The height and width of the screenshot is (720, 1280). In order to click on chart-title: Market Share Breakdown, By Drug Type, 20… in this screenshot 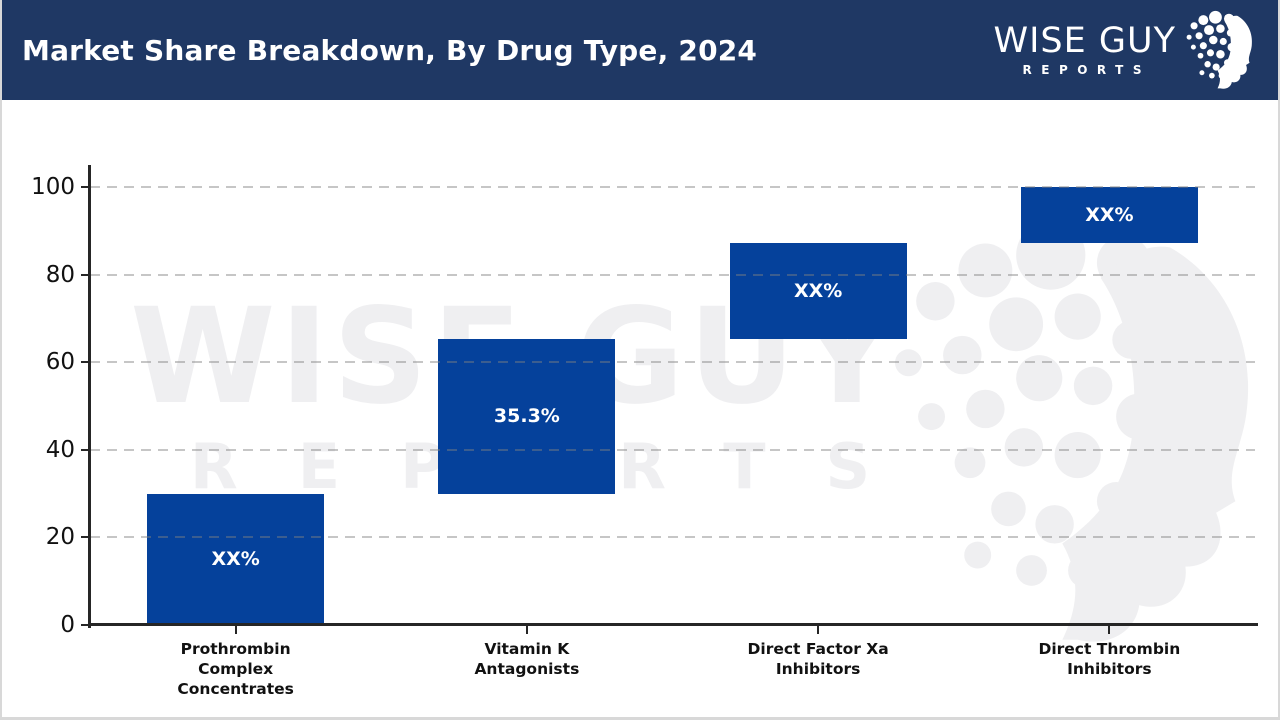, I will do `click(390, 50)`.